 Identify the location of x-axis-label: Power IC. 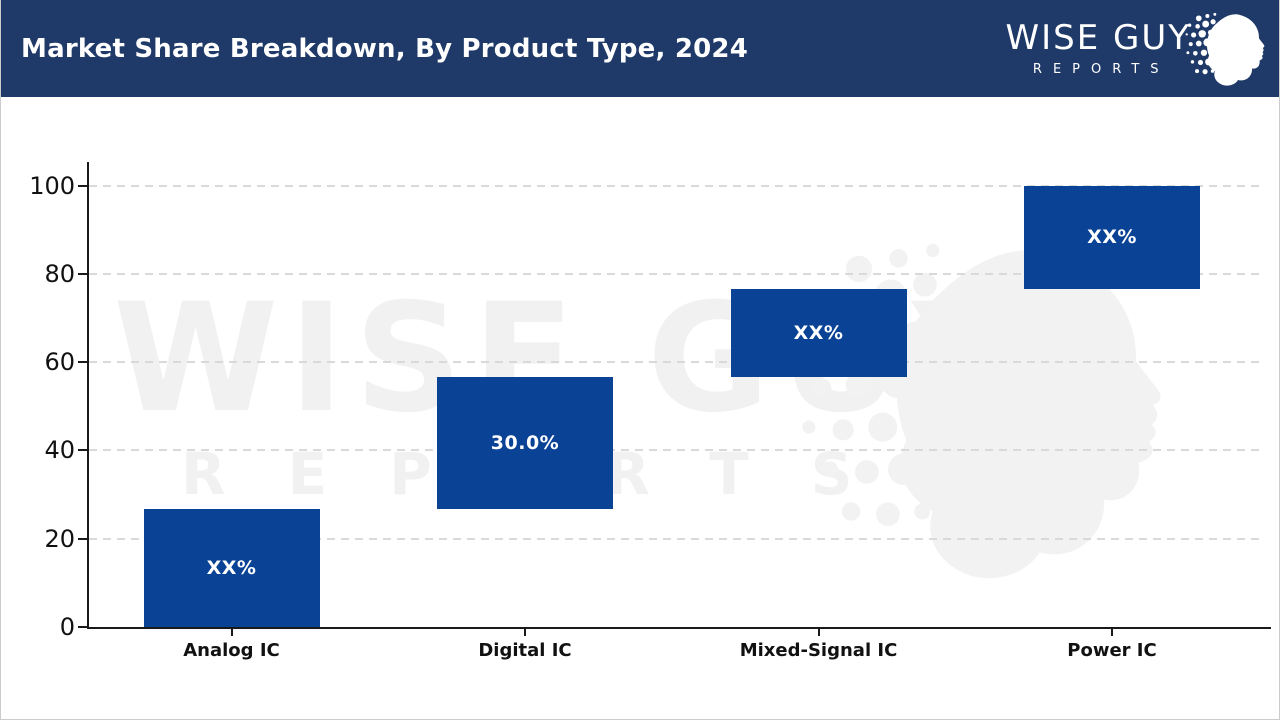
(1112, 650).